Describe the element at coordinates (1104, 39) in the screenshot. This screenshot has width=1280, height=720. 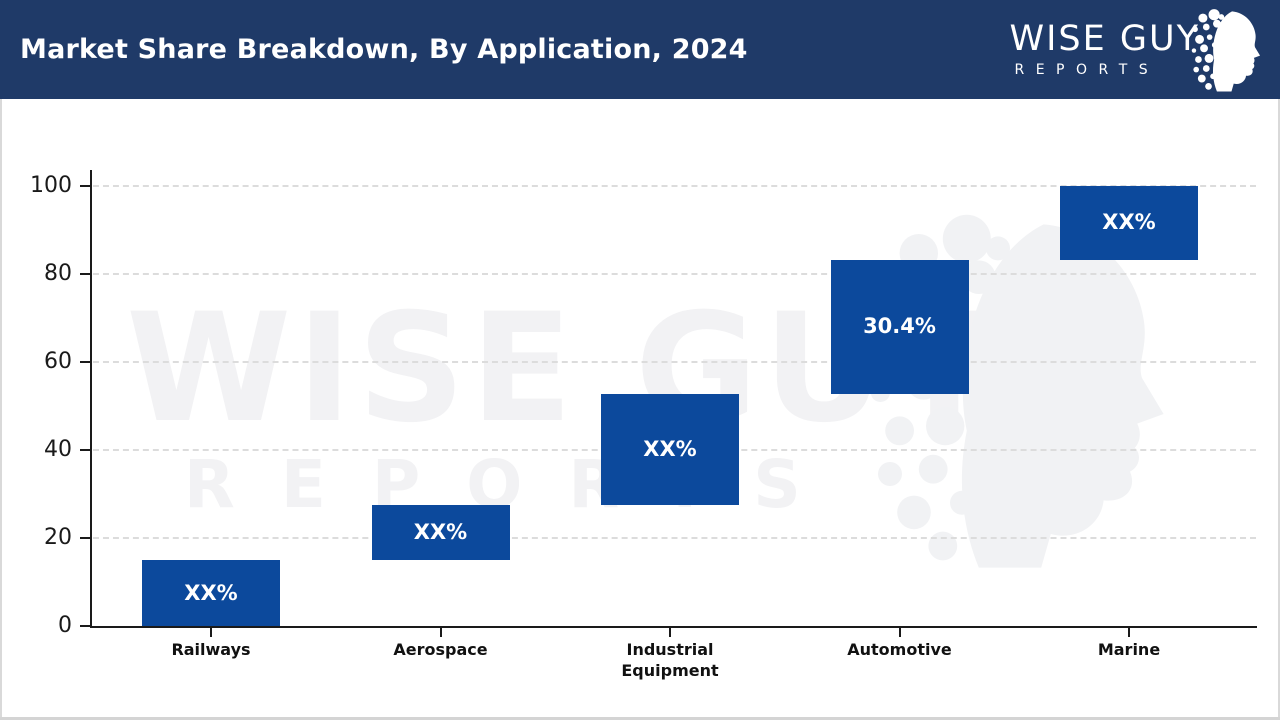
I see `logo-wordmark: WISE GUY` at that location.